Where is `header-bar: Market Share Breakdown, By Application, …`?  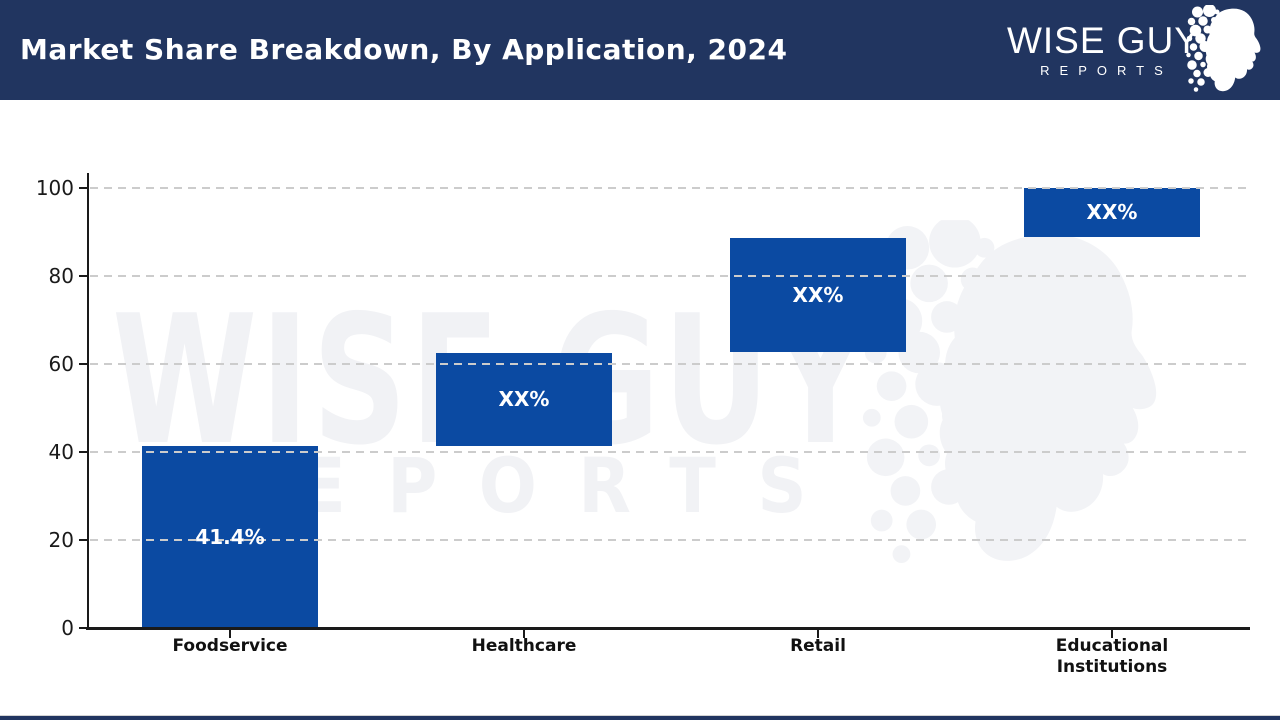 header-bar: Market Share Breakdown, By Application, … is located at coordinates (640, 50).